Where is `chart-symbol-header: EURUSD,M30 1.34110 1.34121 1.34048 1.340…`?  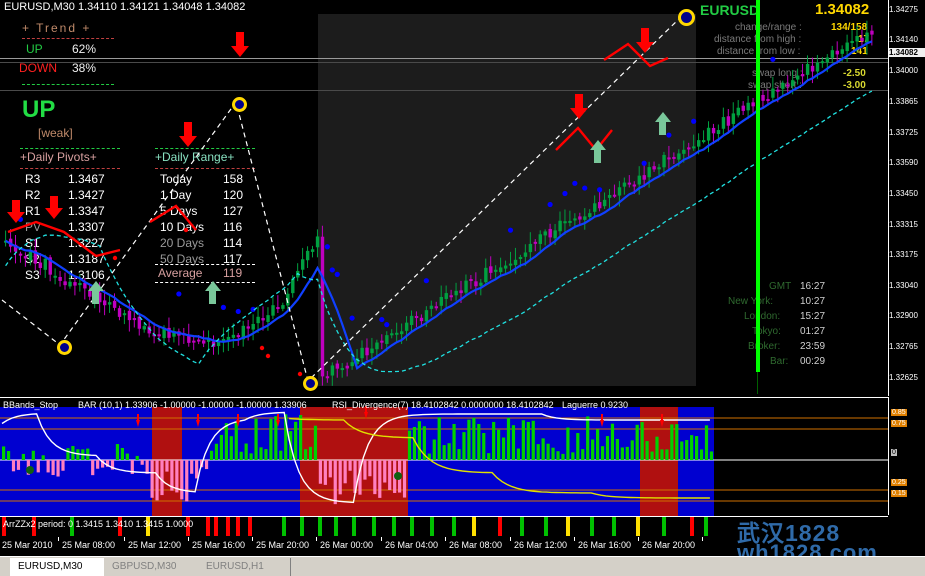
chart-symbol-header: EURUSD,M30 1.34110 1.34121 1.34048 1.340… is located at coordinates (125, 7).